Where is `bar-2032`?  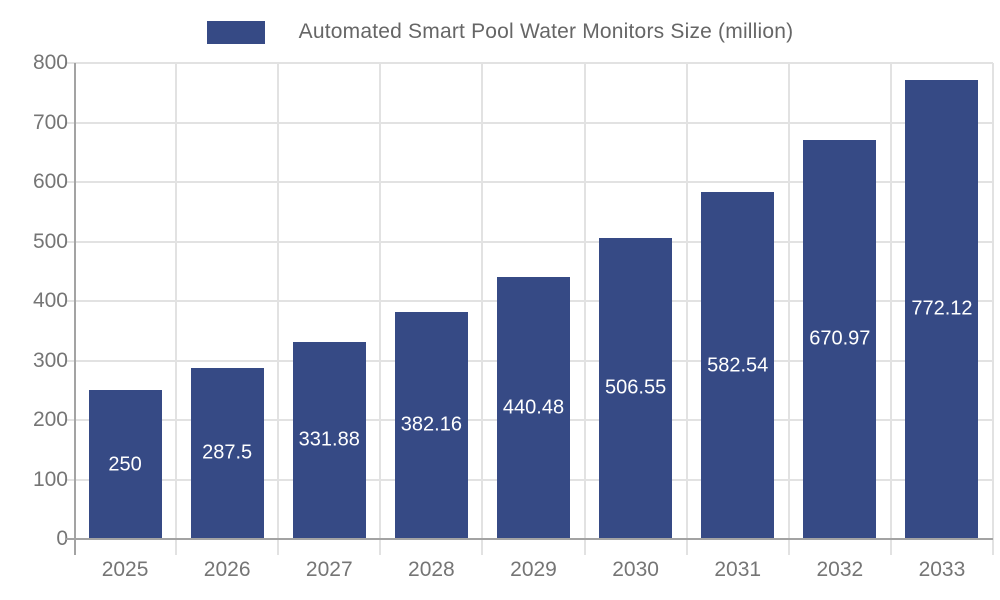 bar-2032 is located at coordinates (840, 339).